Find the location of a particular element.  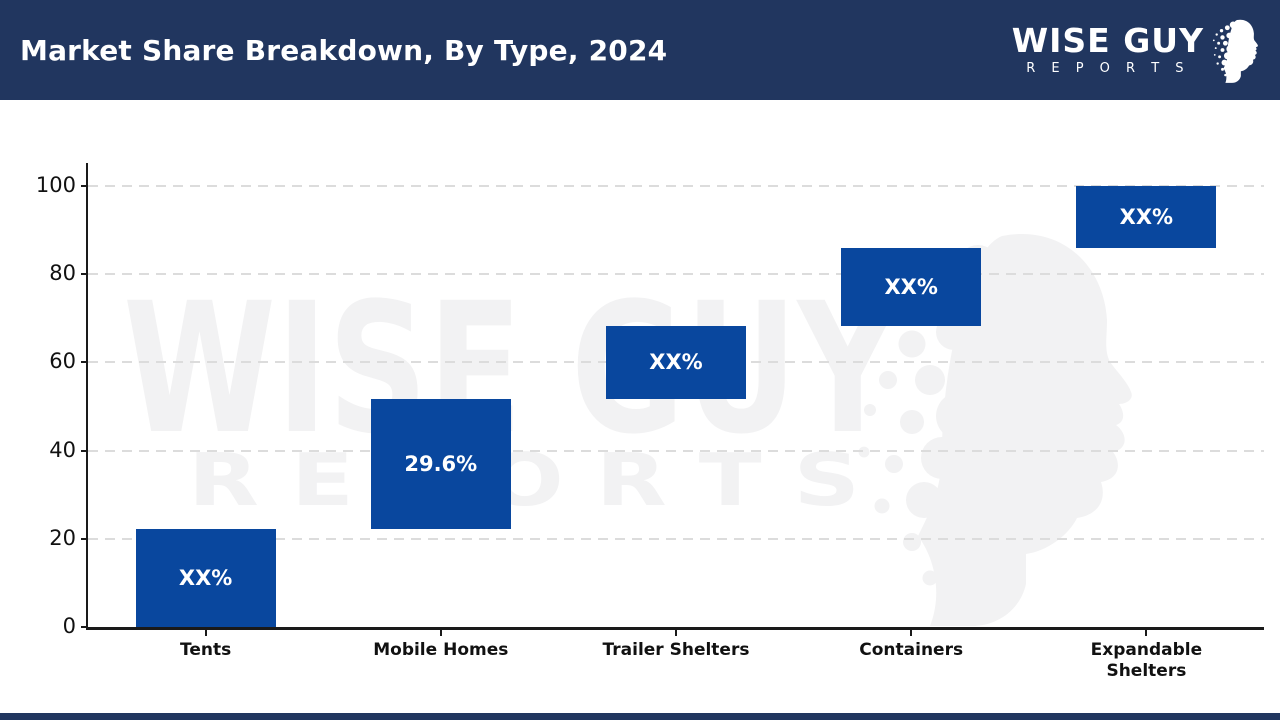

footer-bar is located at coordinates (640, 716).